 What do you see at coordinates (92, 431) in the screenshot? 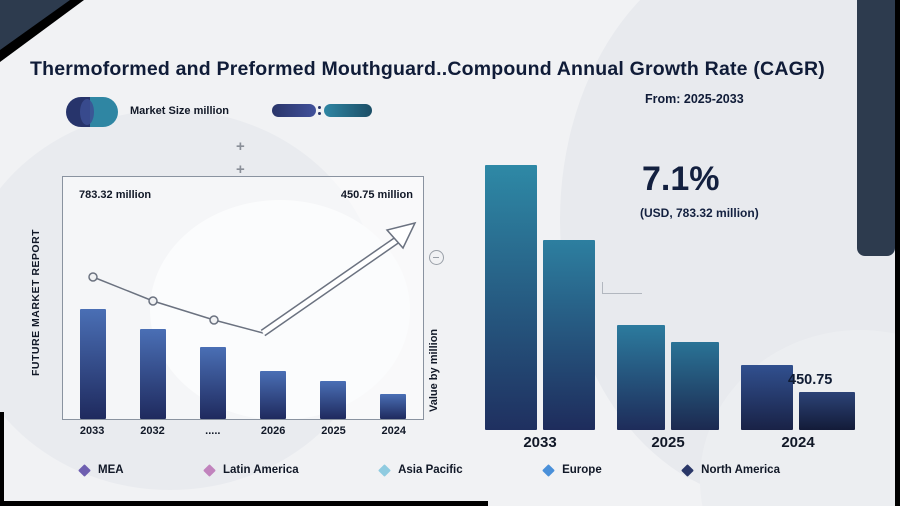
I see `left-chart-x-label: 2033` at bounding box center [92, 431].